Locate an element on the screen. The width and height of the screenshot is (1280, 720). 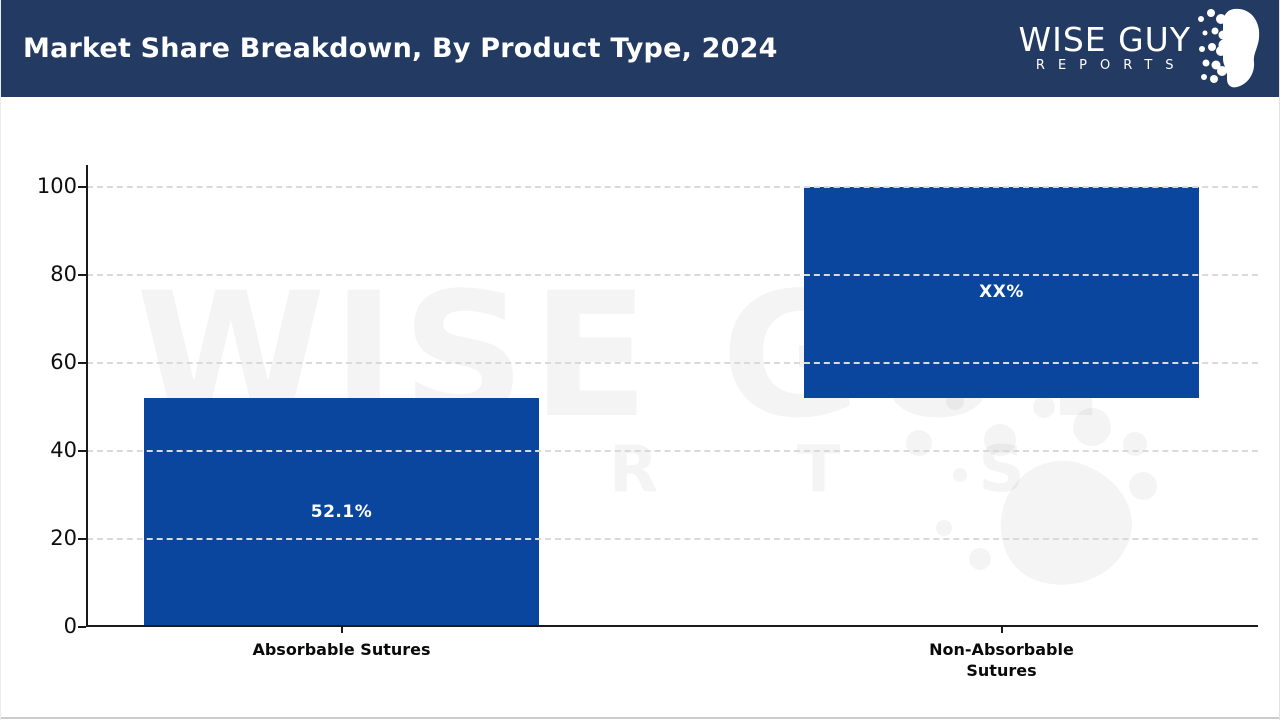
wiseguy-logo: WISE GUY REPORTS is located at coordinates (1141, 48).